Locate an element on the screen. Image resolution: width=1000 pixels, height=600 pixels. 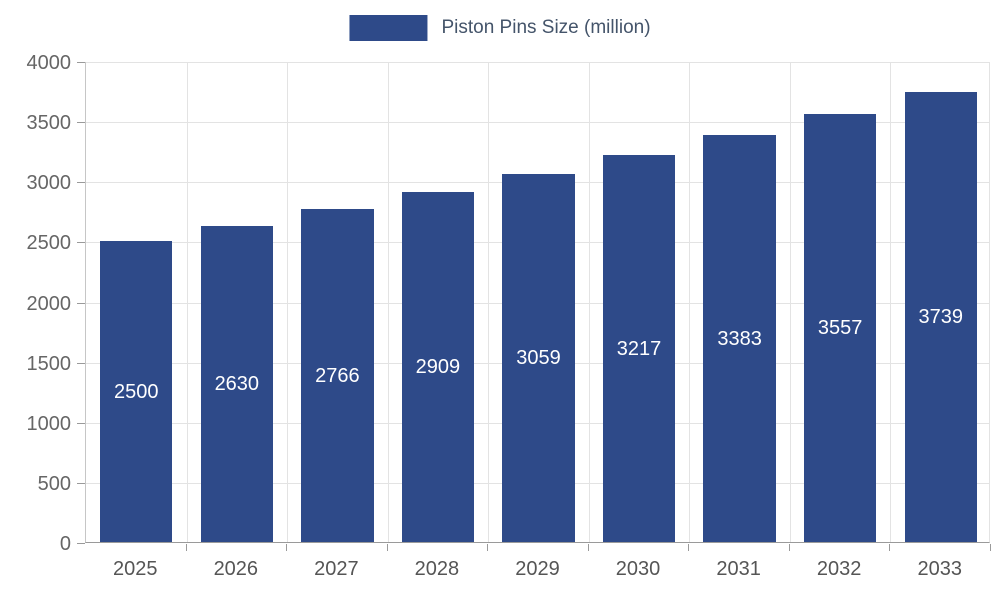
bar-value-label: 2500 is located at coordinates (136, 391).